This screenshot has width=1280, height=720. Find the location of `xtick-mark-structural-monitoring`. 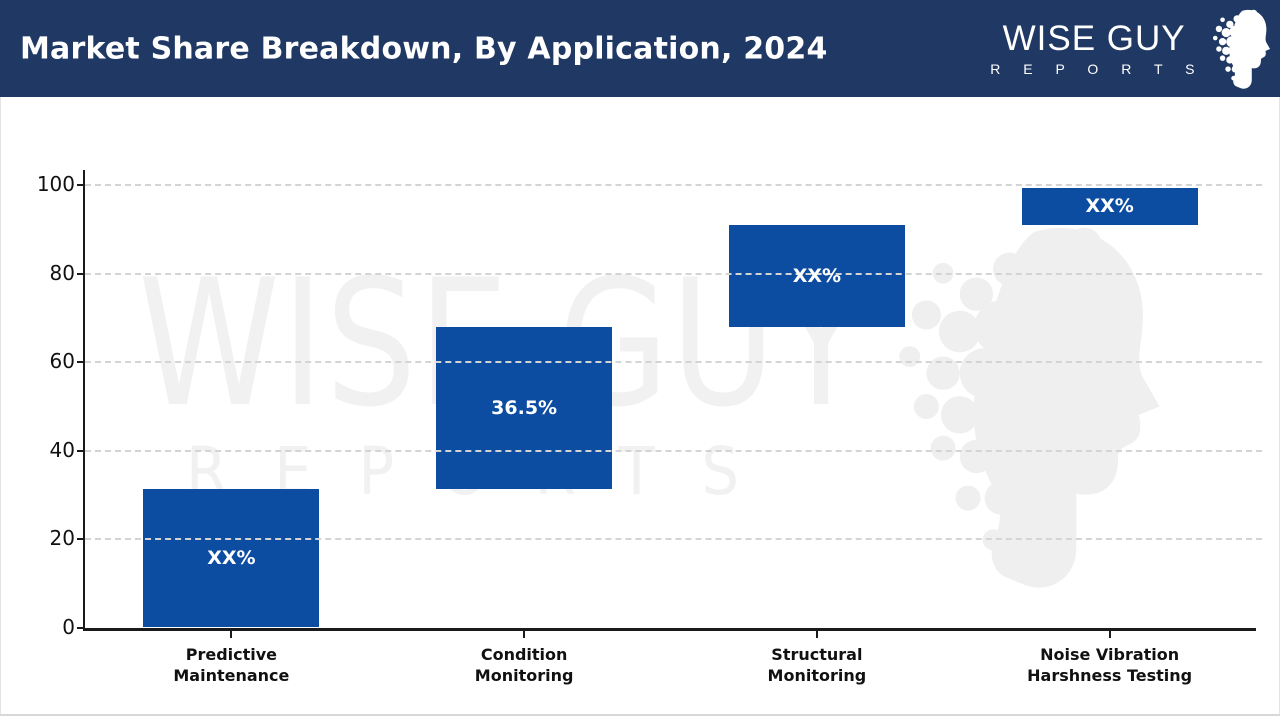

xtick-mark-structural-monitoring is located at coordinates (816, 634).